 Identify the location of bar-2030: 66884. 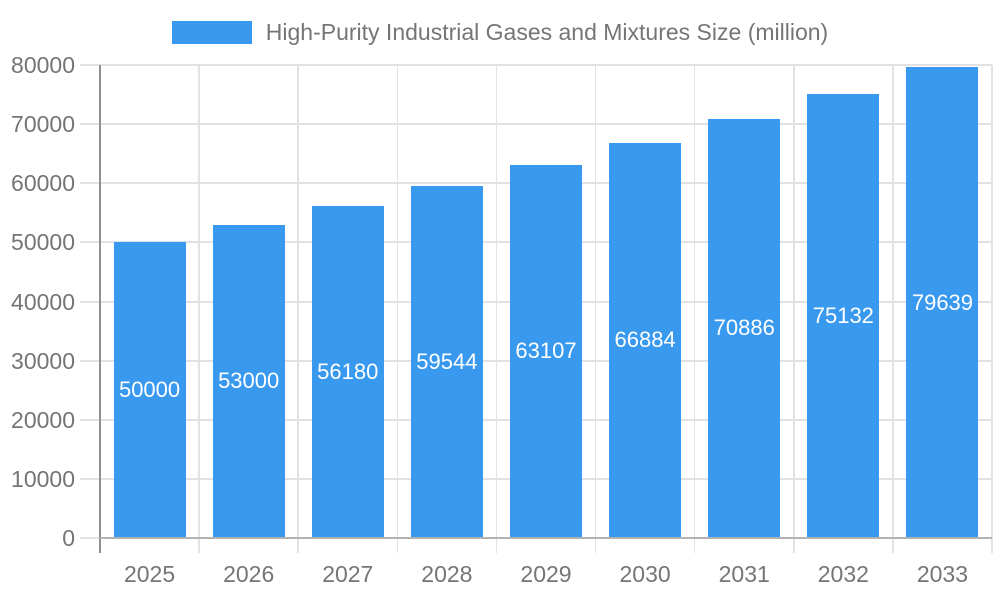
(645, 340).